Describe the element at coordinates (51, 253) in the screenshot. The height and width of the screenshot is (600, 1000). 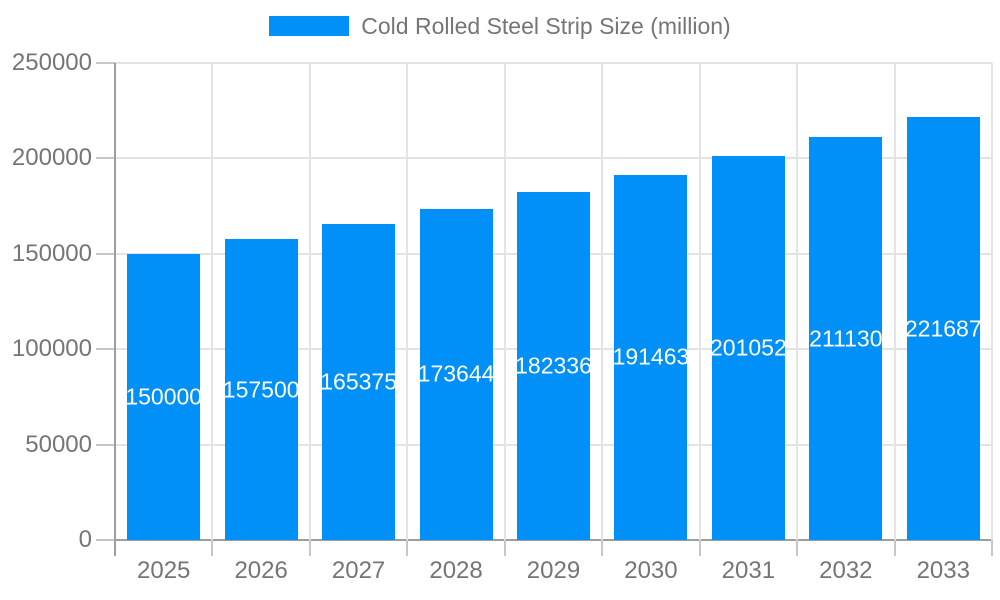
I see `y-axis-label: 150000` at that location.